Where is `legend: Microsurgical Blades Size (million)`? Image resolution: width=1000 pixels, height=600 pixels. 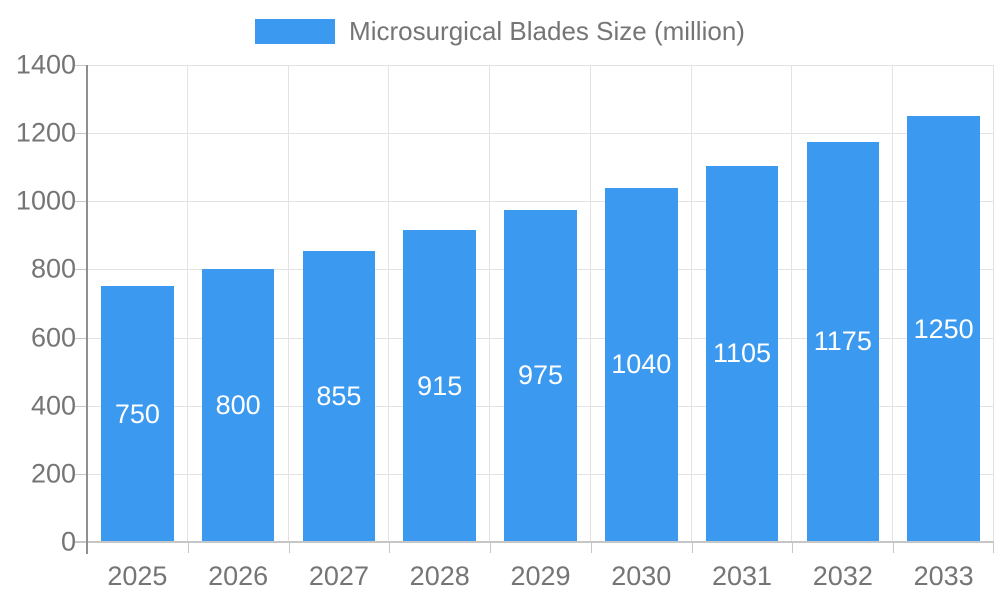 legend: Microsurgical Blades Size (million) is located at coordinates (500, 31).